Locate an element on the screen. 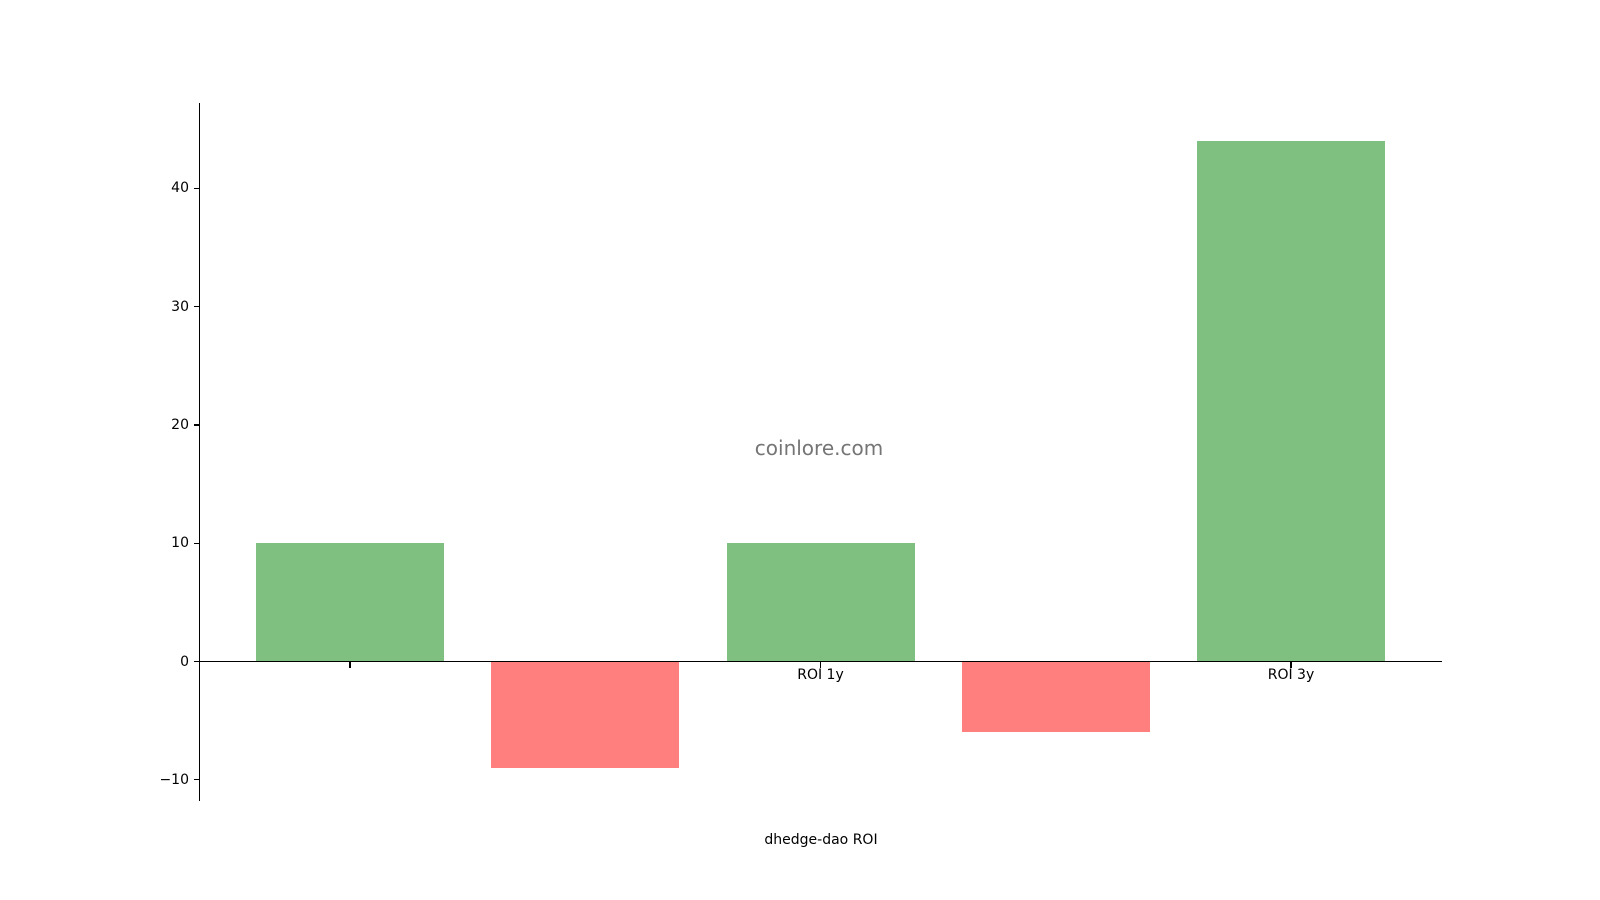 The width and height of the screenshot is (1600, 900). x-axis-zero-line is located at coordinates (821, 661).